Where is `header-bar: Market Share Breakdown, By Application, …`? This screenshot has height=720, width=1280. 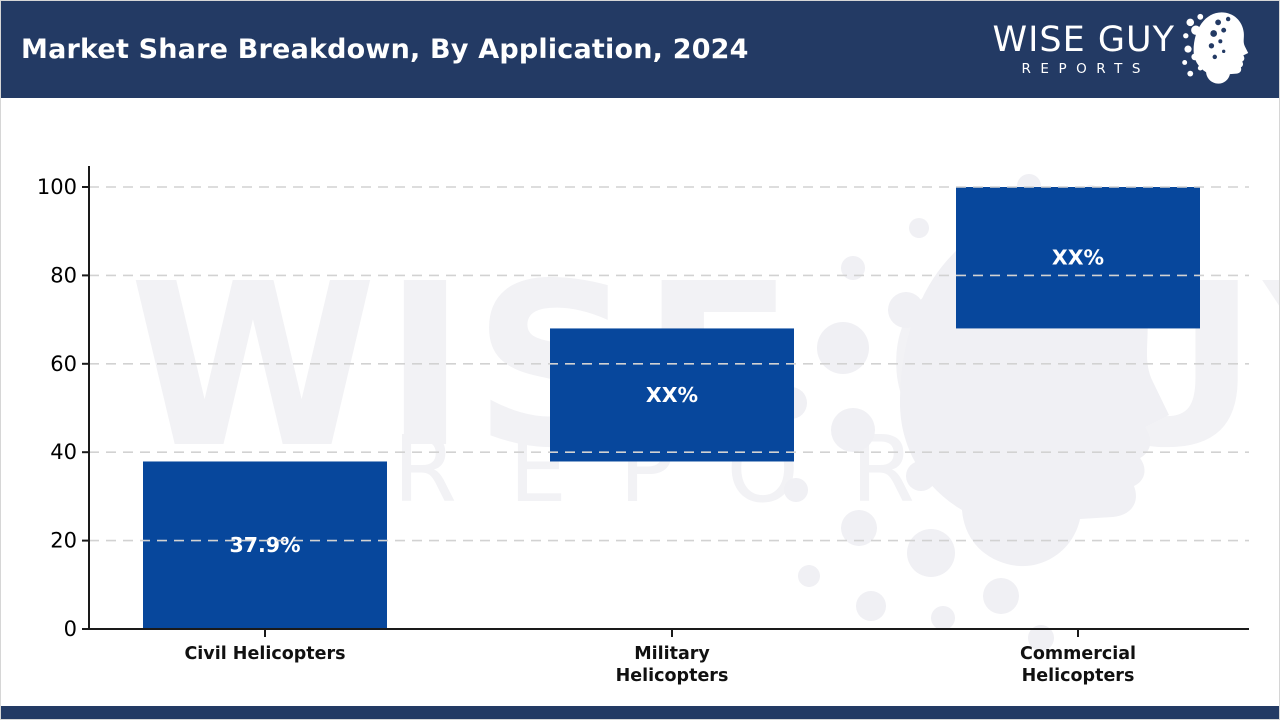 header-bar: Market Share Breakdown, By Application, … is located at coordinates (640, 49).